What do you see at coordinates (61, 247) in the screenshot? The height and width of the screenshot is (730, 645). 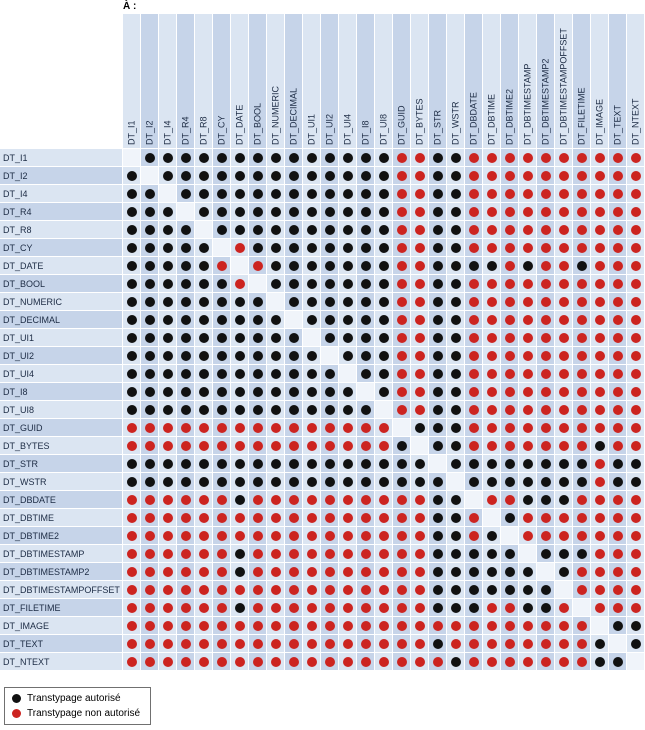 I see `row-label-dt_cy: DT_CY` at bounding box center [61, 247].